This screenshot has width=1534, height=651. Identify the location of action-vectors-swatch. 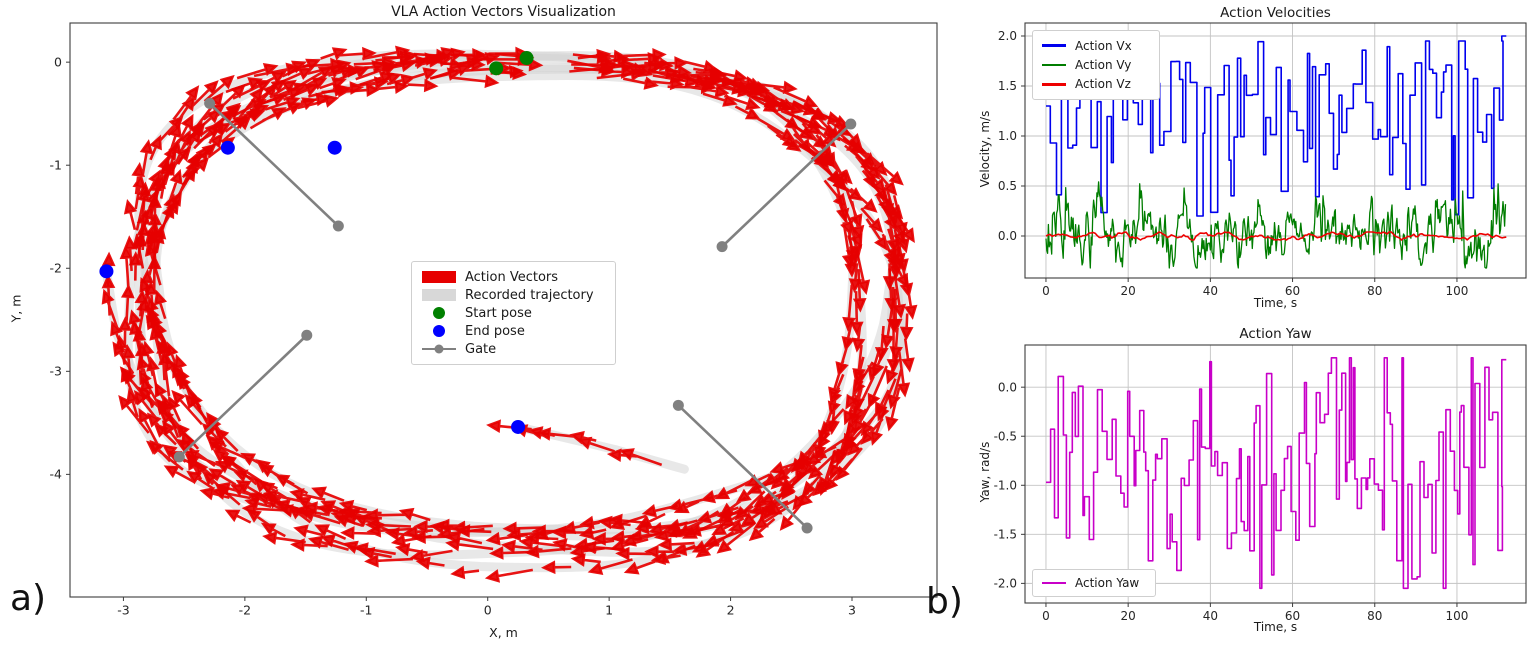
(439, 277).